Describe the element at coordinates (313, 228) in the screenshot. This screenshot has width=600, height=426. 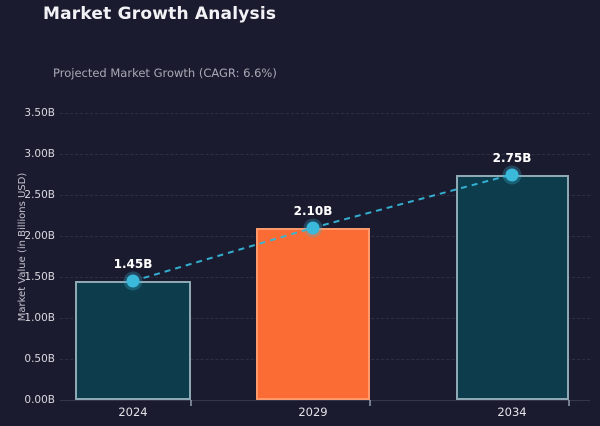
I see `data-point-marker-2029` at that location.